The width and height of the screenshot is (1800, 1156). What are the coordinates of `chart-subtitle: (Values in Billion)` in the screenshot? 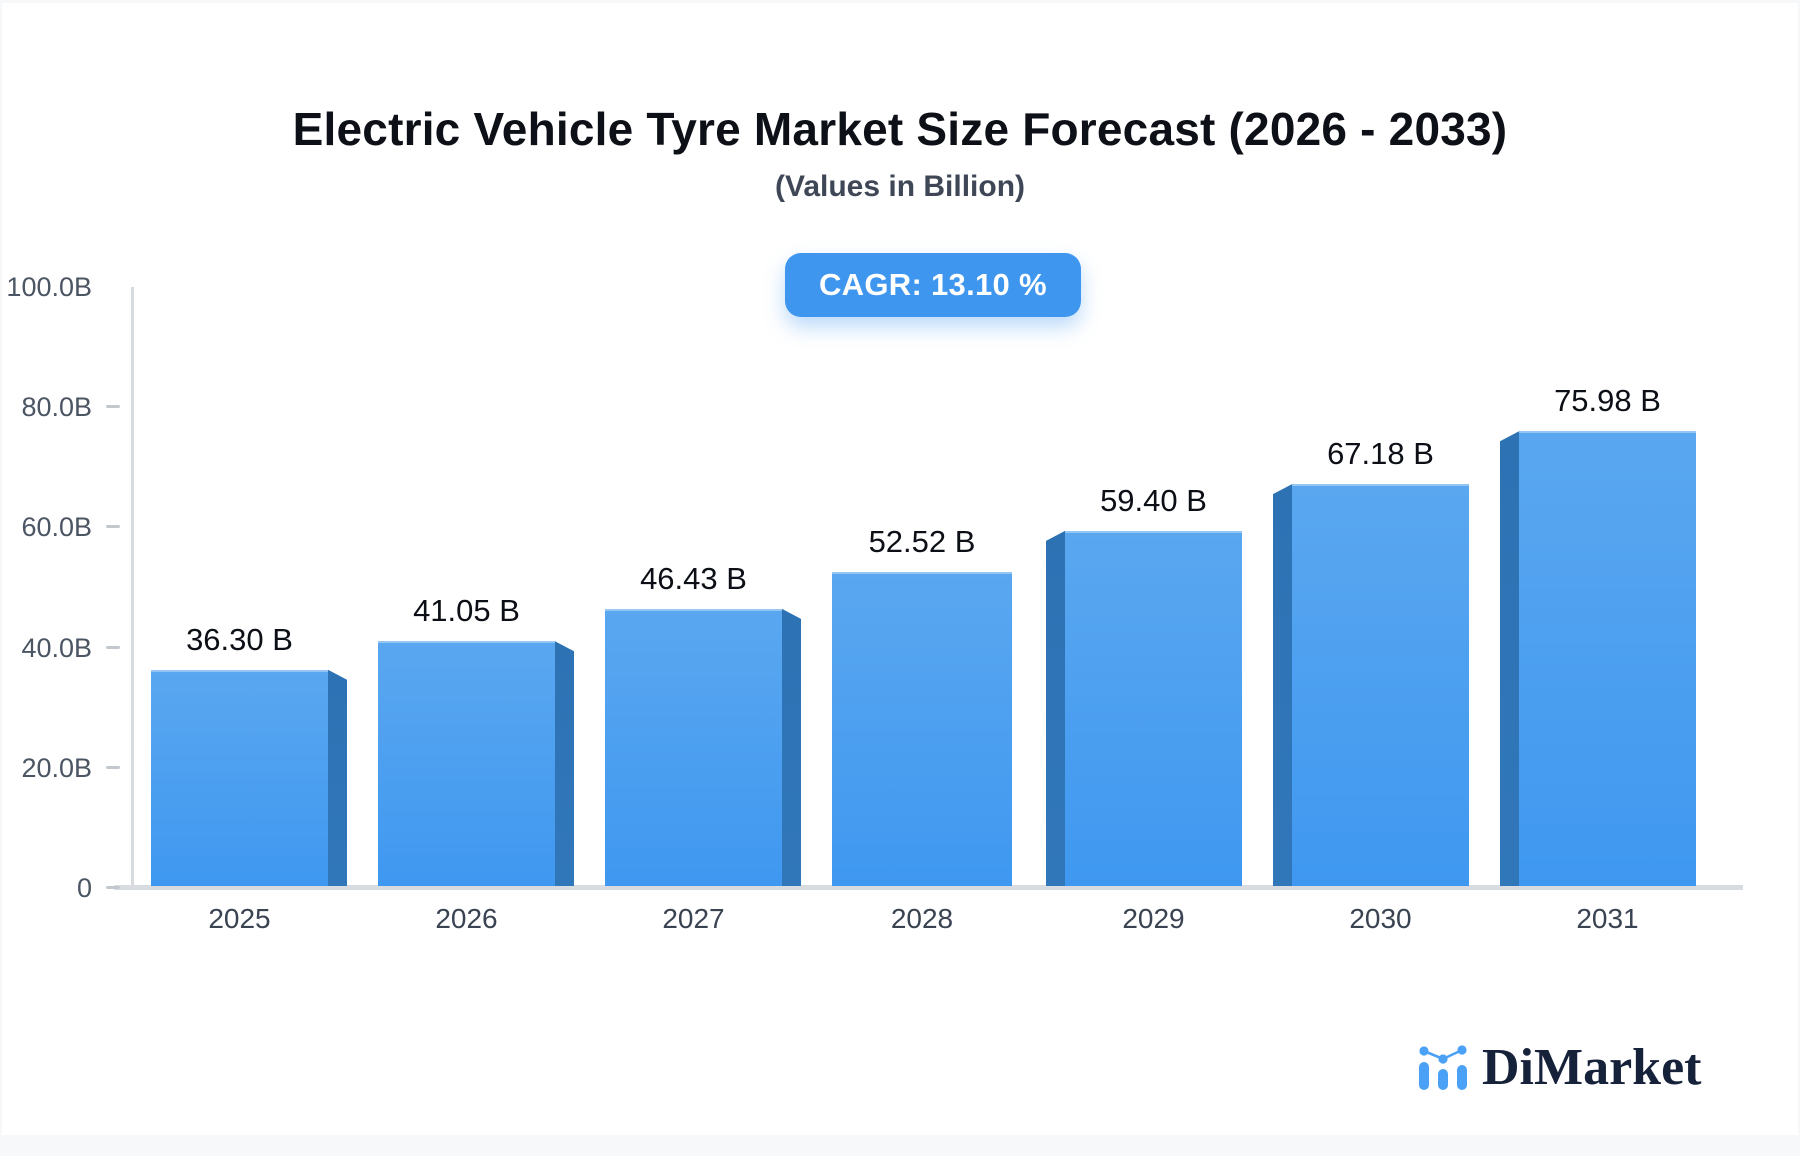 It's located at (900, 186).